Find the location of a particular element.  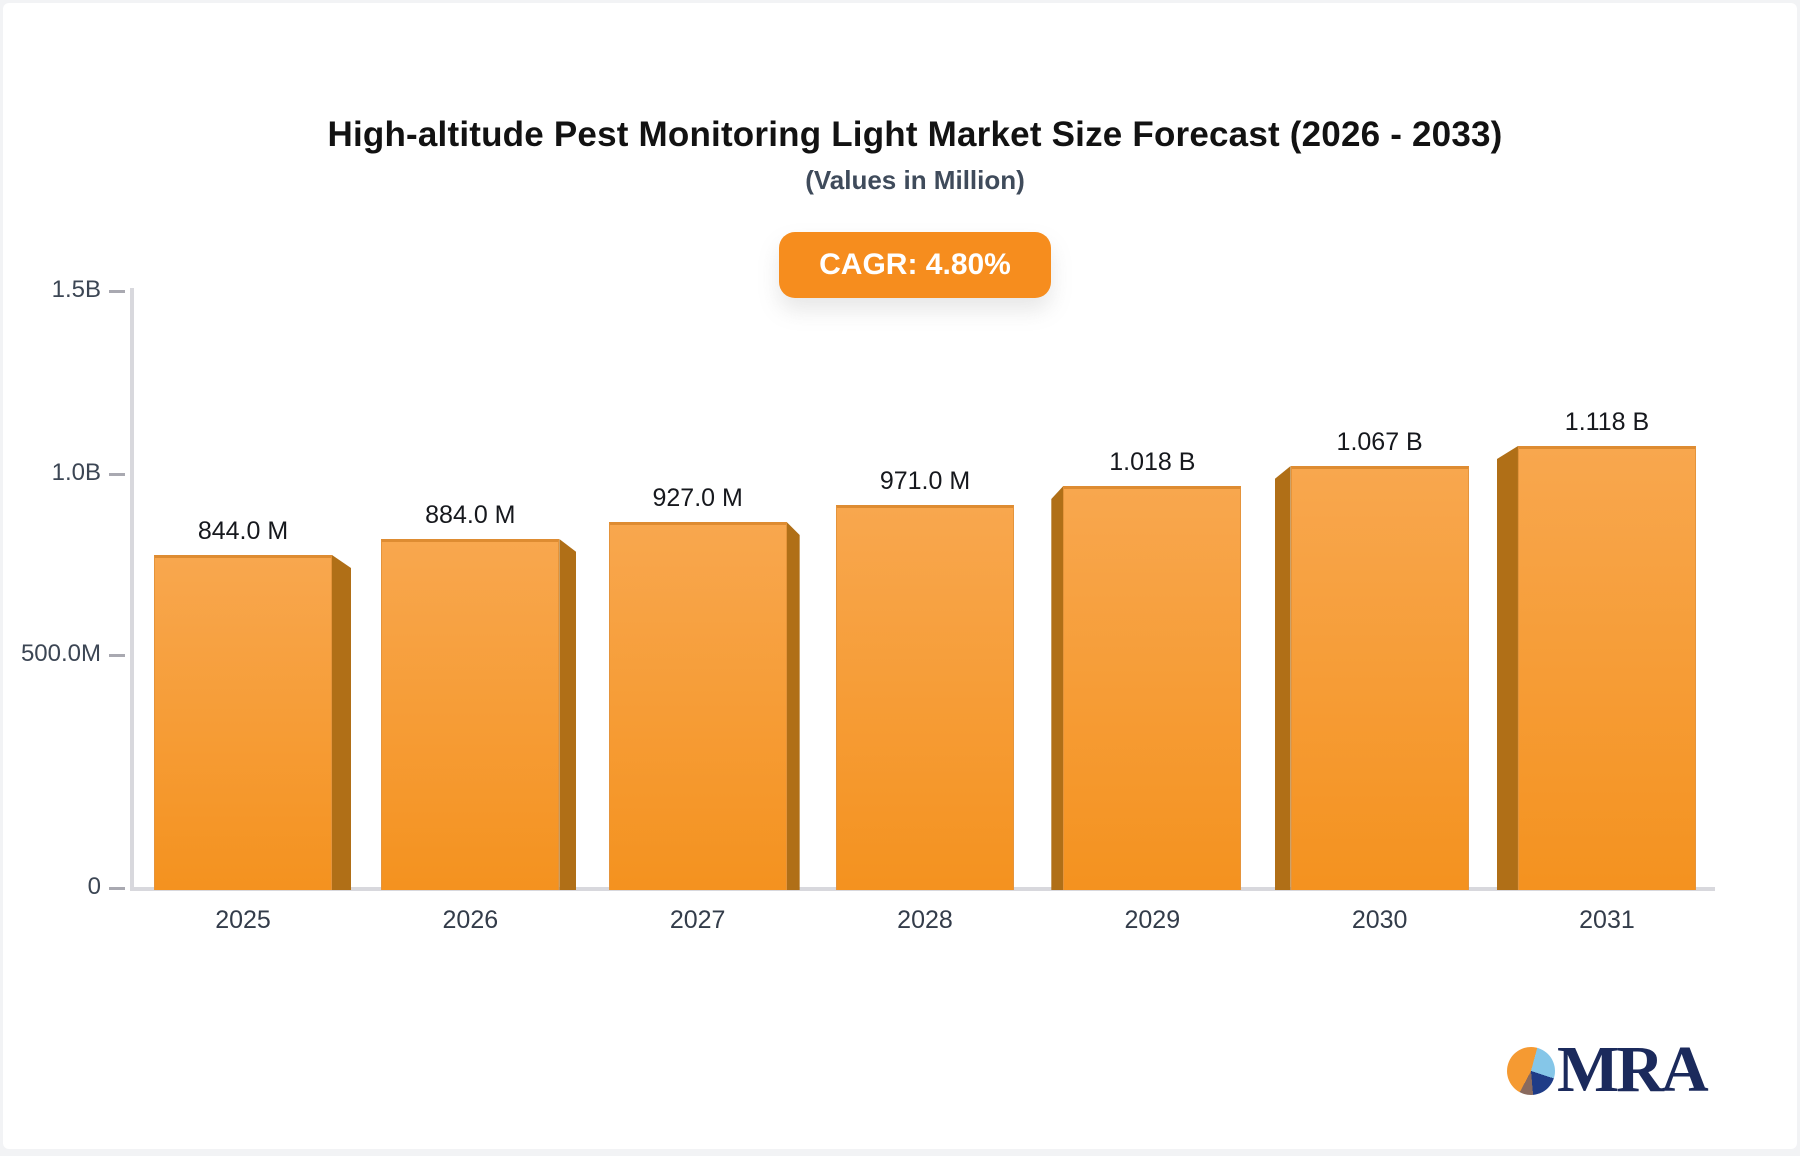

x-axis-label-2031: 2031 is located at coordinates (1607, 920).